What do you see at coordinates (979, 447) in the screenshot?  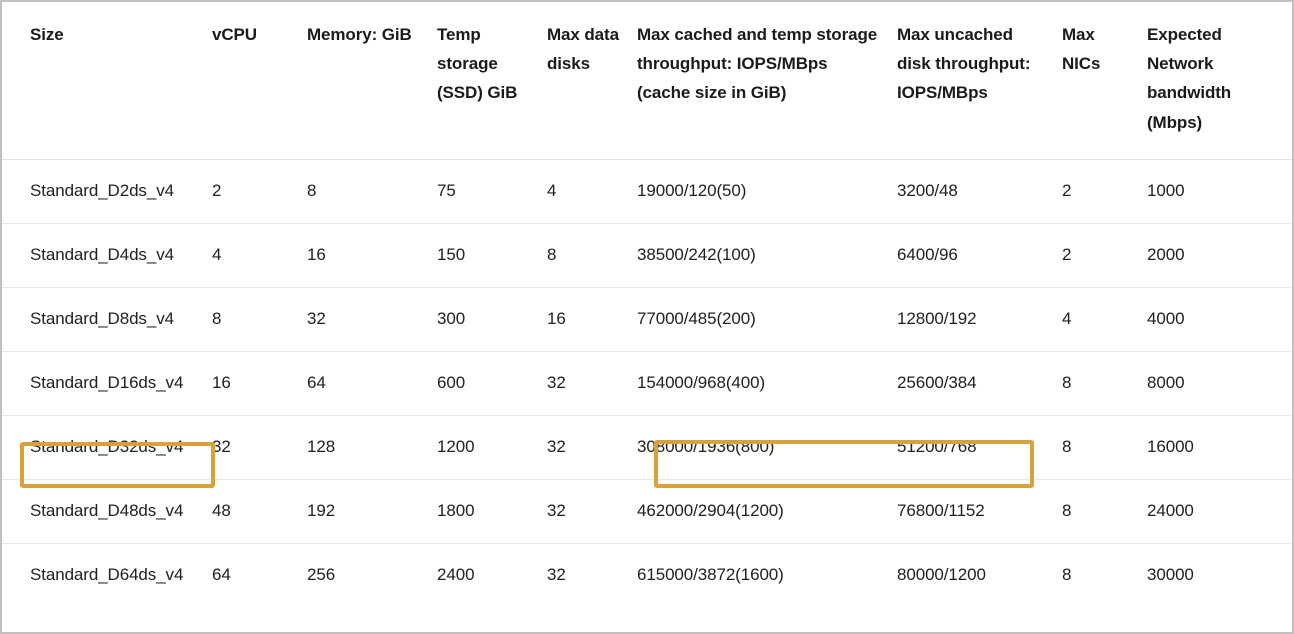 I see `cell-max-uncached: 51200/768` at bounding box center [979, 447].